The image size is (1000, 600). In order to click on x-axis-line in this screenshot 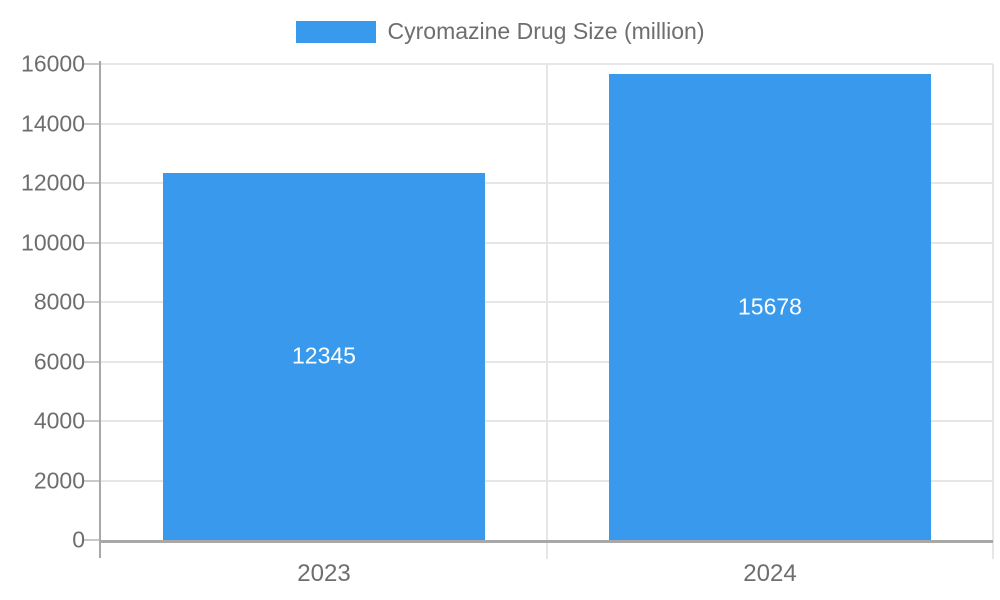, I will do `click(546, 541)`.